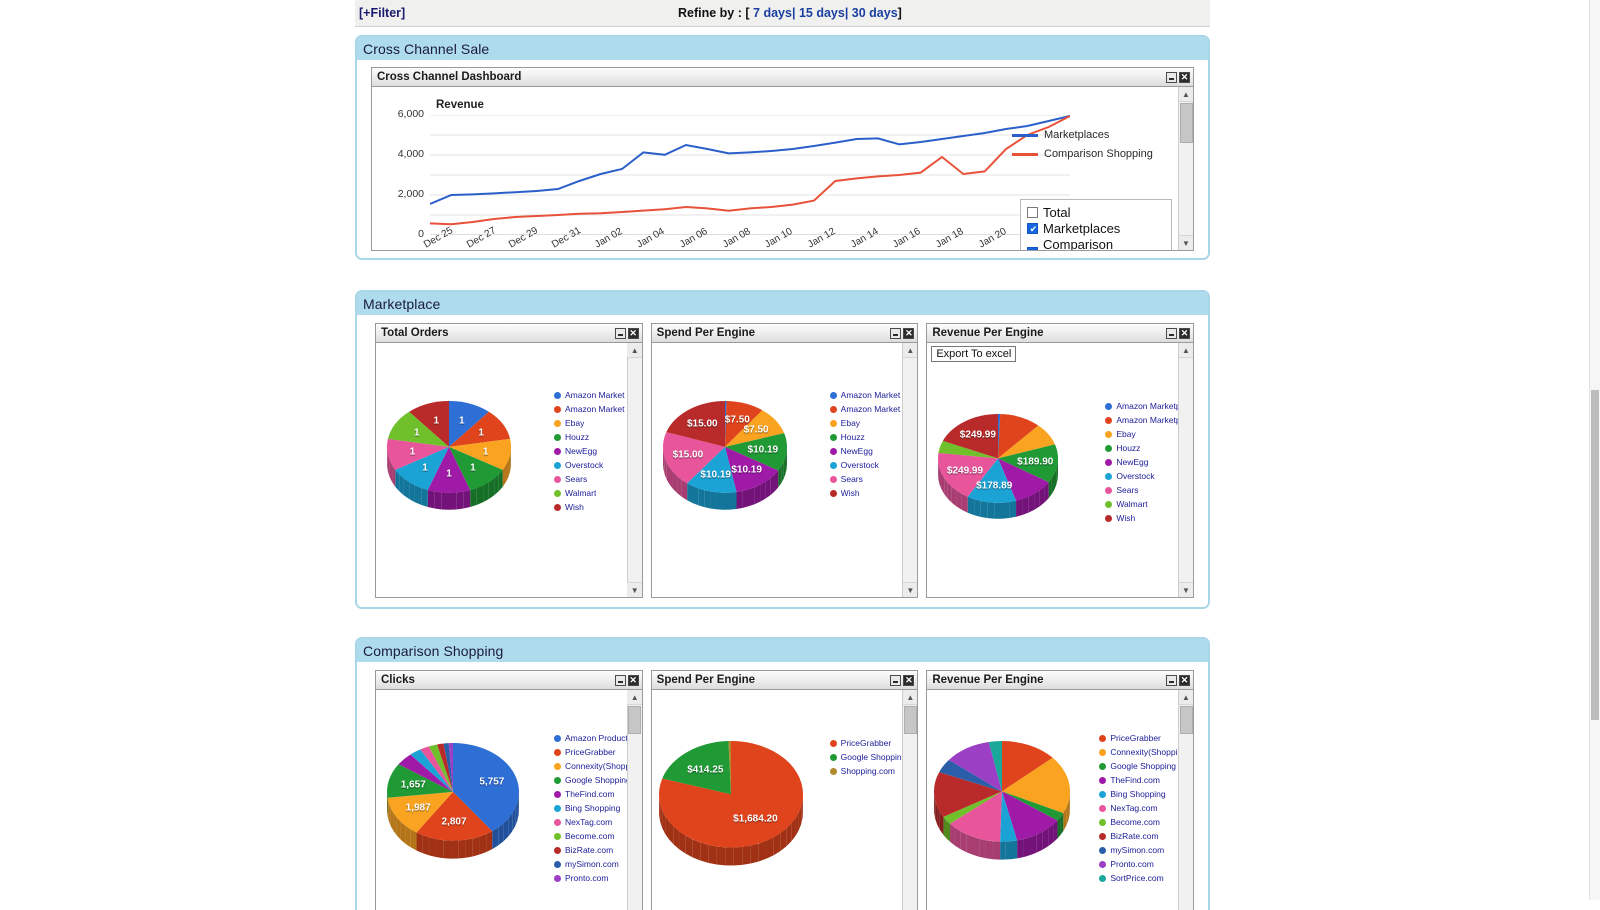 The height and width of the screenshot is (910, 1600). What do you see at coordinates (875, 13) in the screenshot?
I see `refine-30-days-link: 30 days` at bounding box center [875, 13].